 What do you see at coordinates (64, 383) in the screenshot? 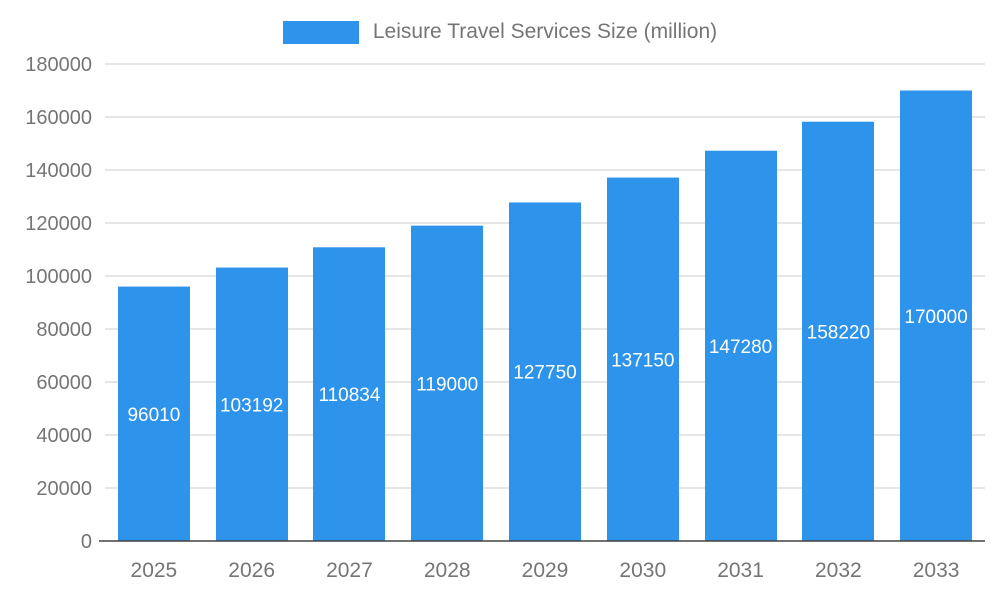
I see `y-axis-tick-label: 60000` at bounding box center [64, 383].